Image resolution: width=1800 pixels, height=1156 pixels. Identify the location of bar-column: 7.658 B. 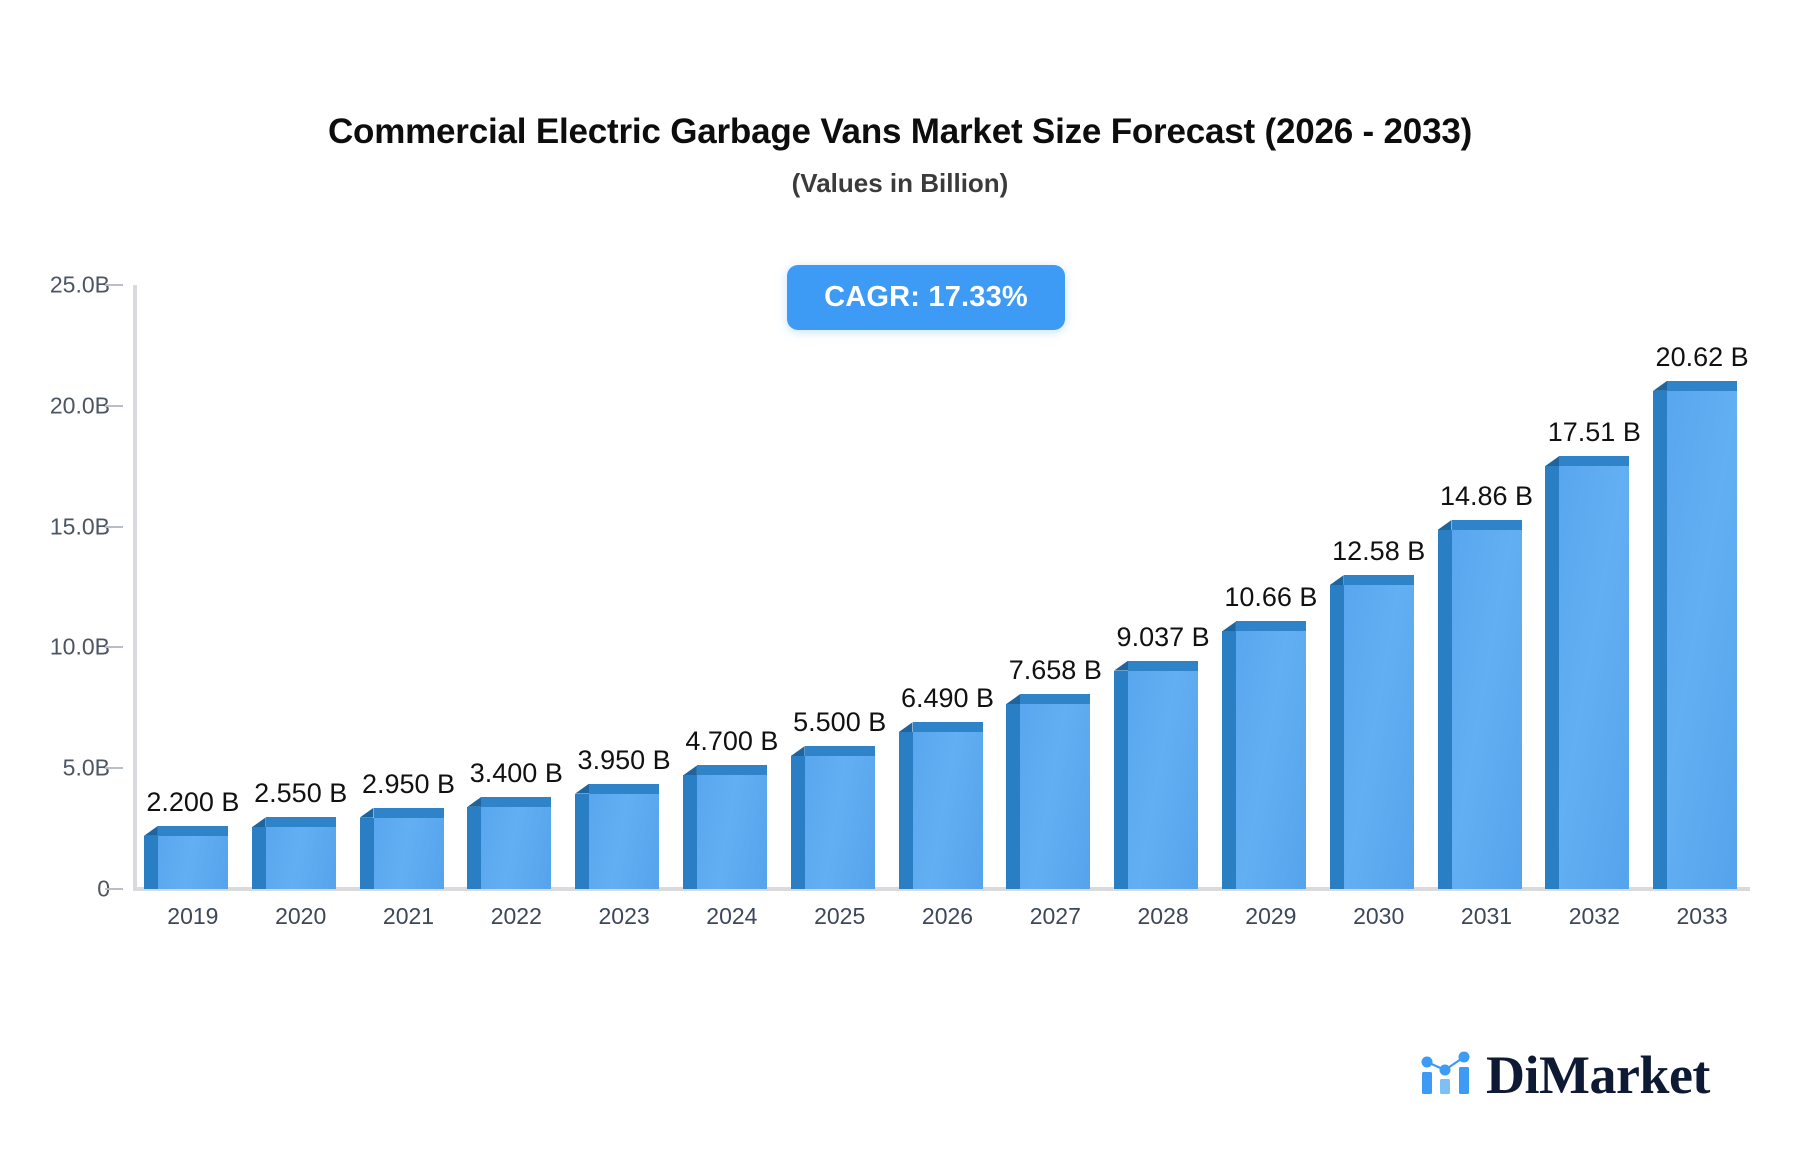
(1054, 587).